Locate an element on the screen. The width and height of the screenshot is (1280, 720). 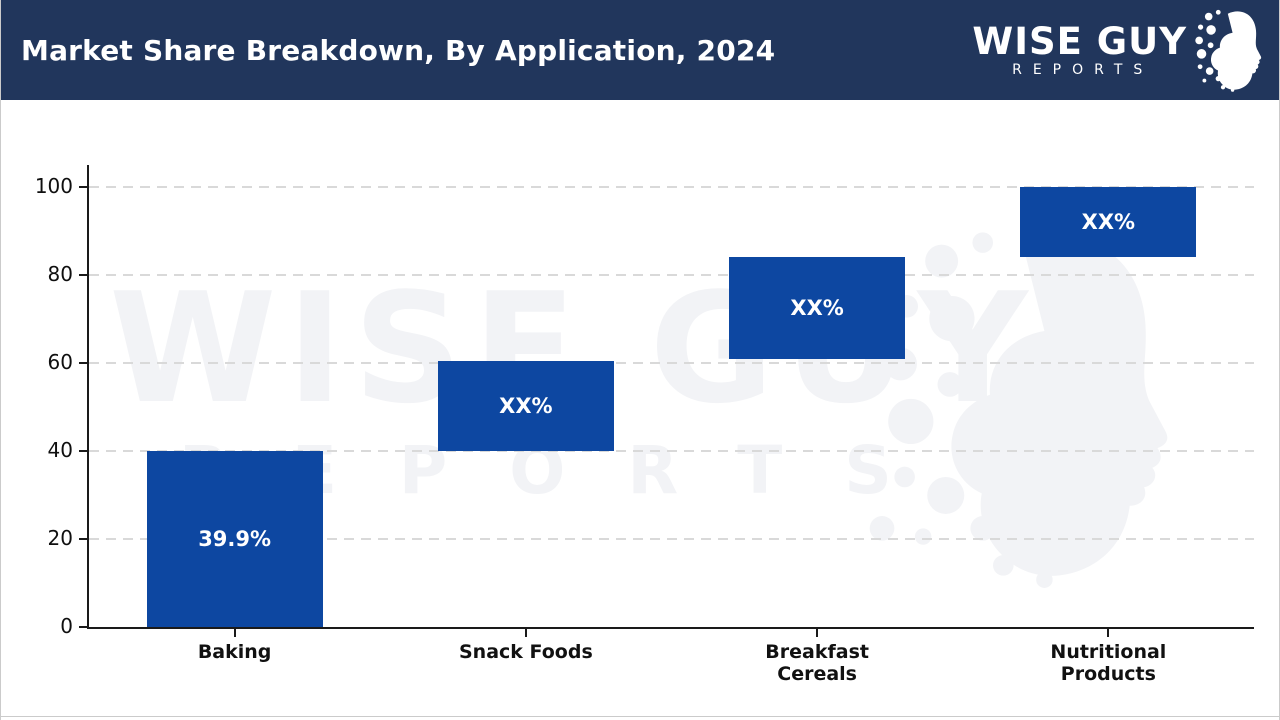
y-tick-label: 100 is located at coordinates (53, 186).